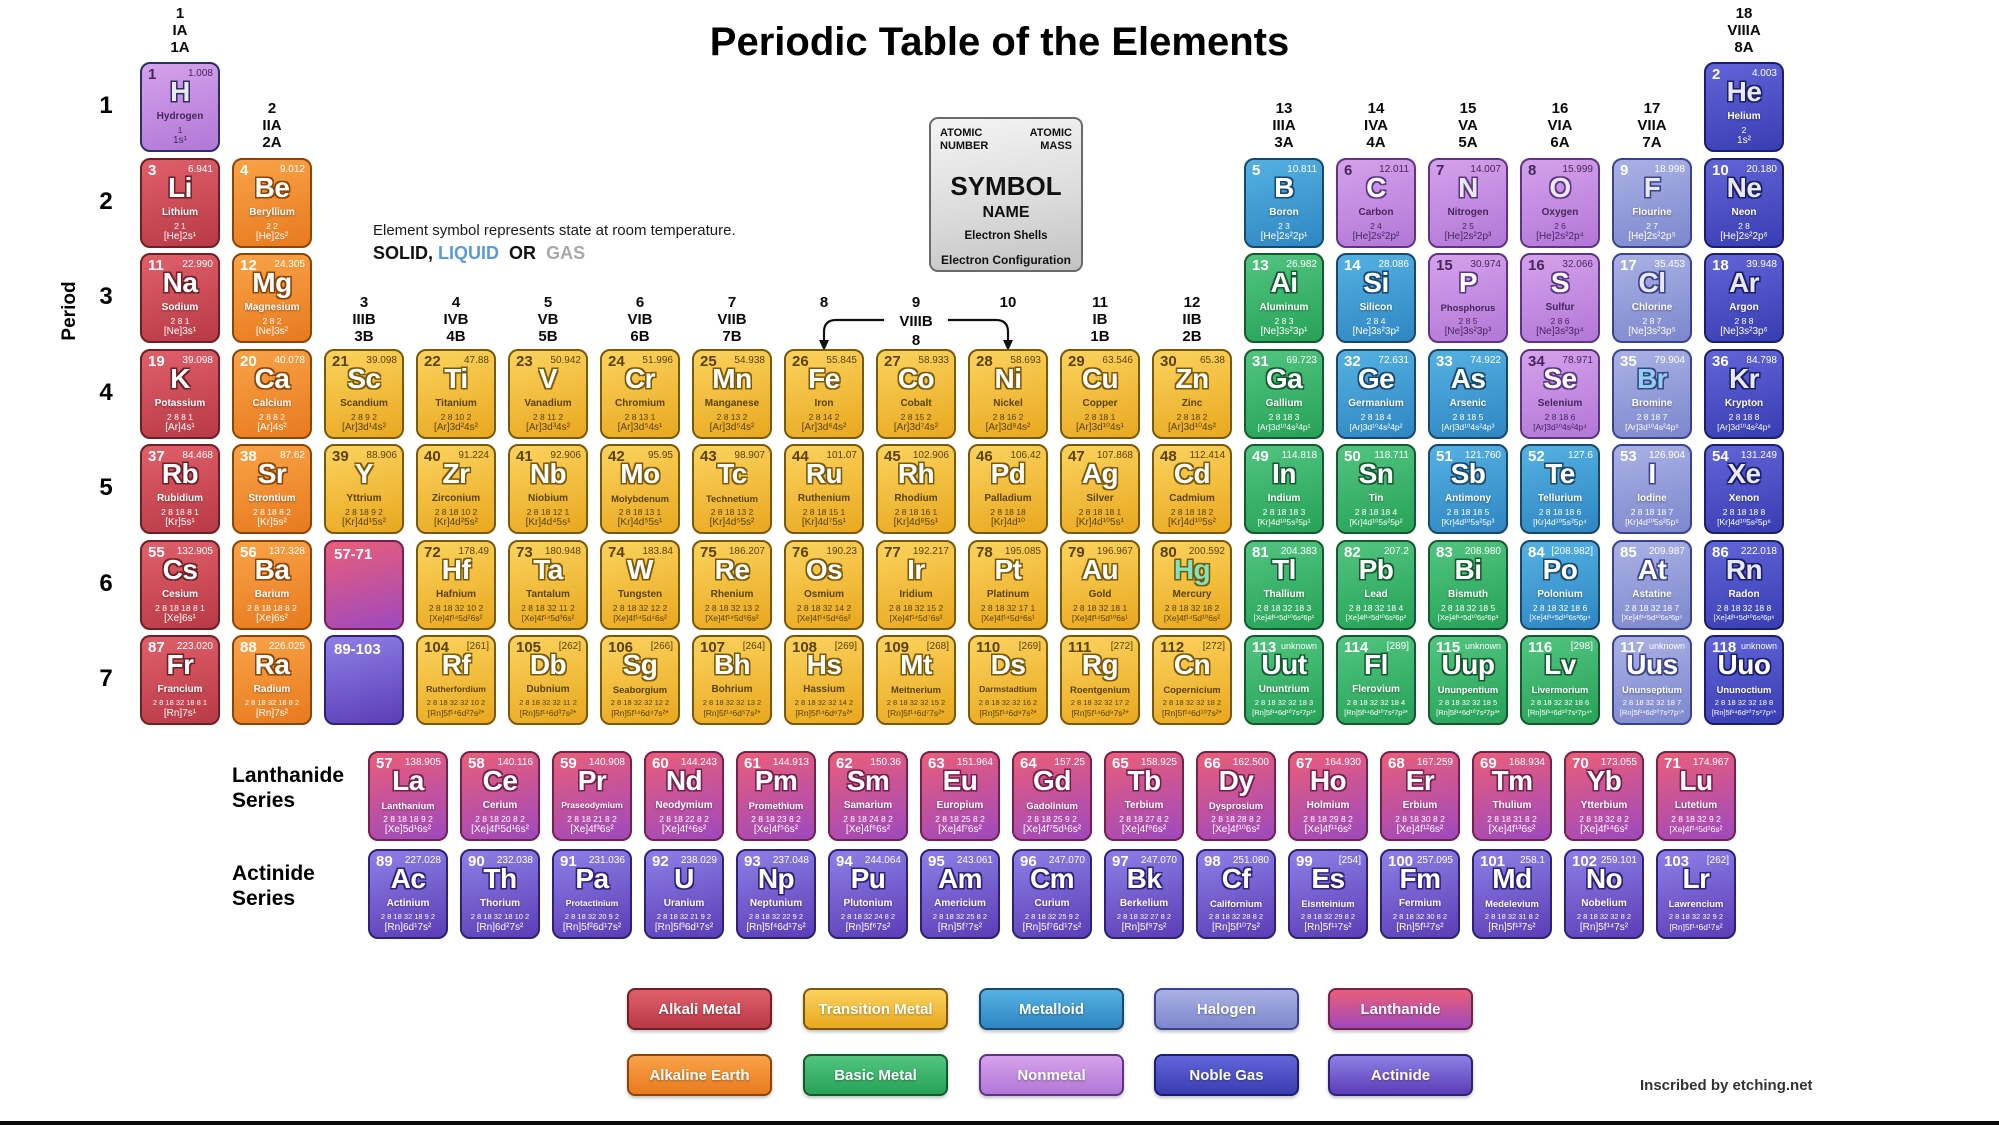 The width and height of the screenshot is (1999, 1125). What do you see at coordinates (106, 201) in the screenshot?
I see `period-number-2: 2` at bounding box center [106, 201].